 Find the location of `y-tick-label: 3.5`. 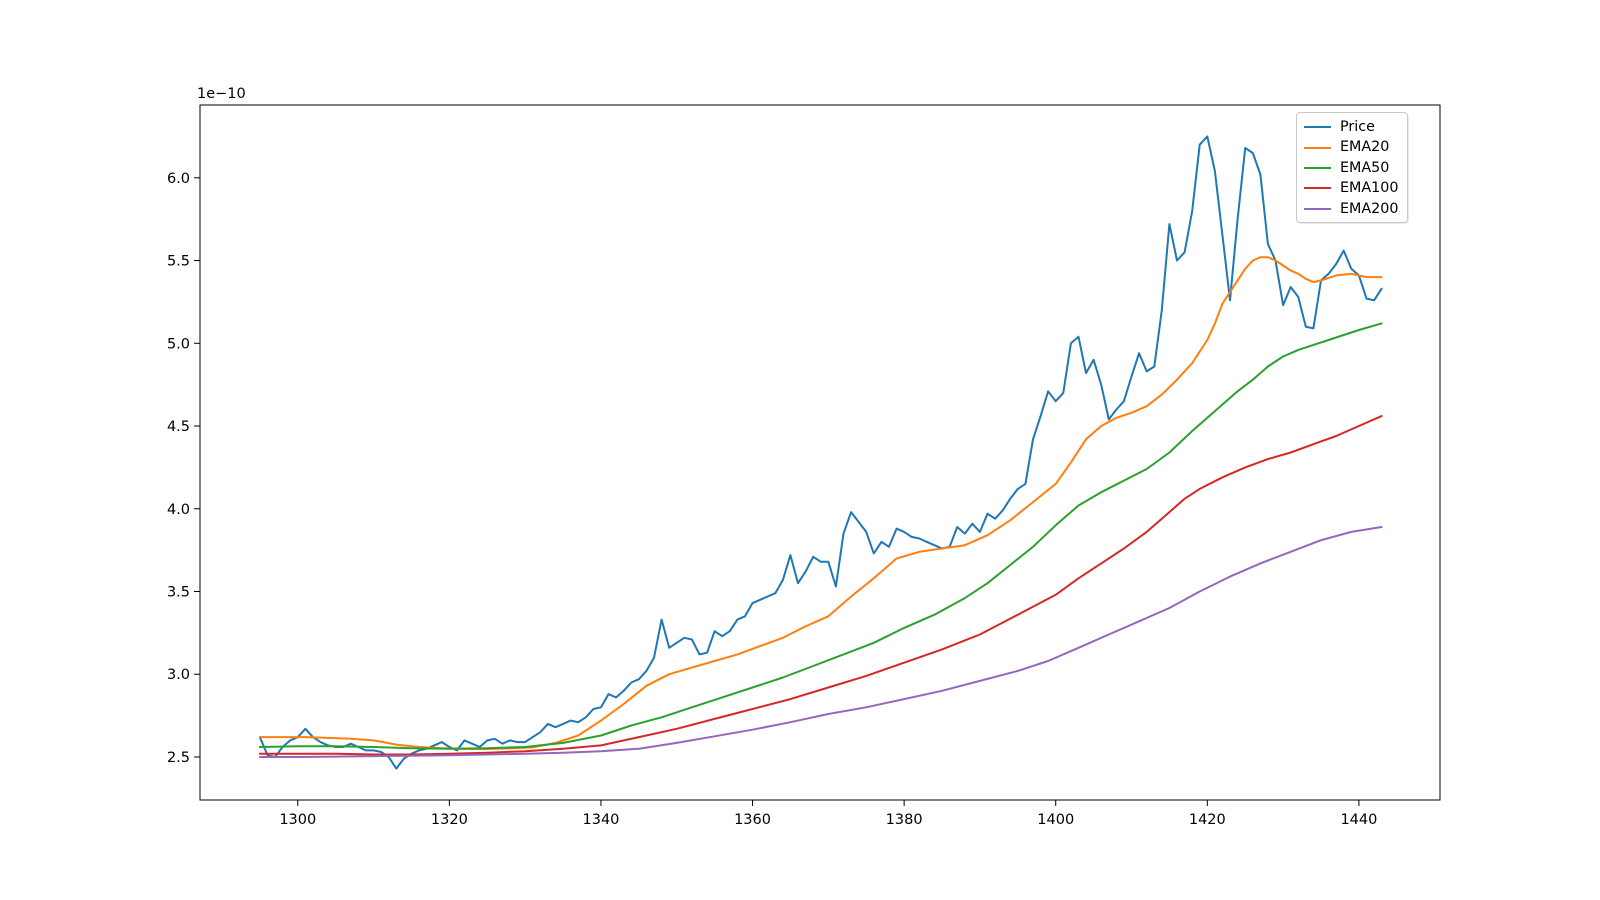

y-tick-label: 3.5 is located at coordinates (178, 593).